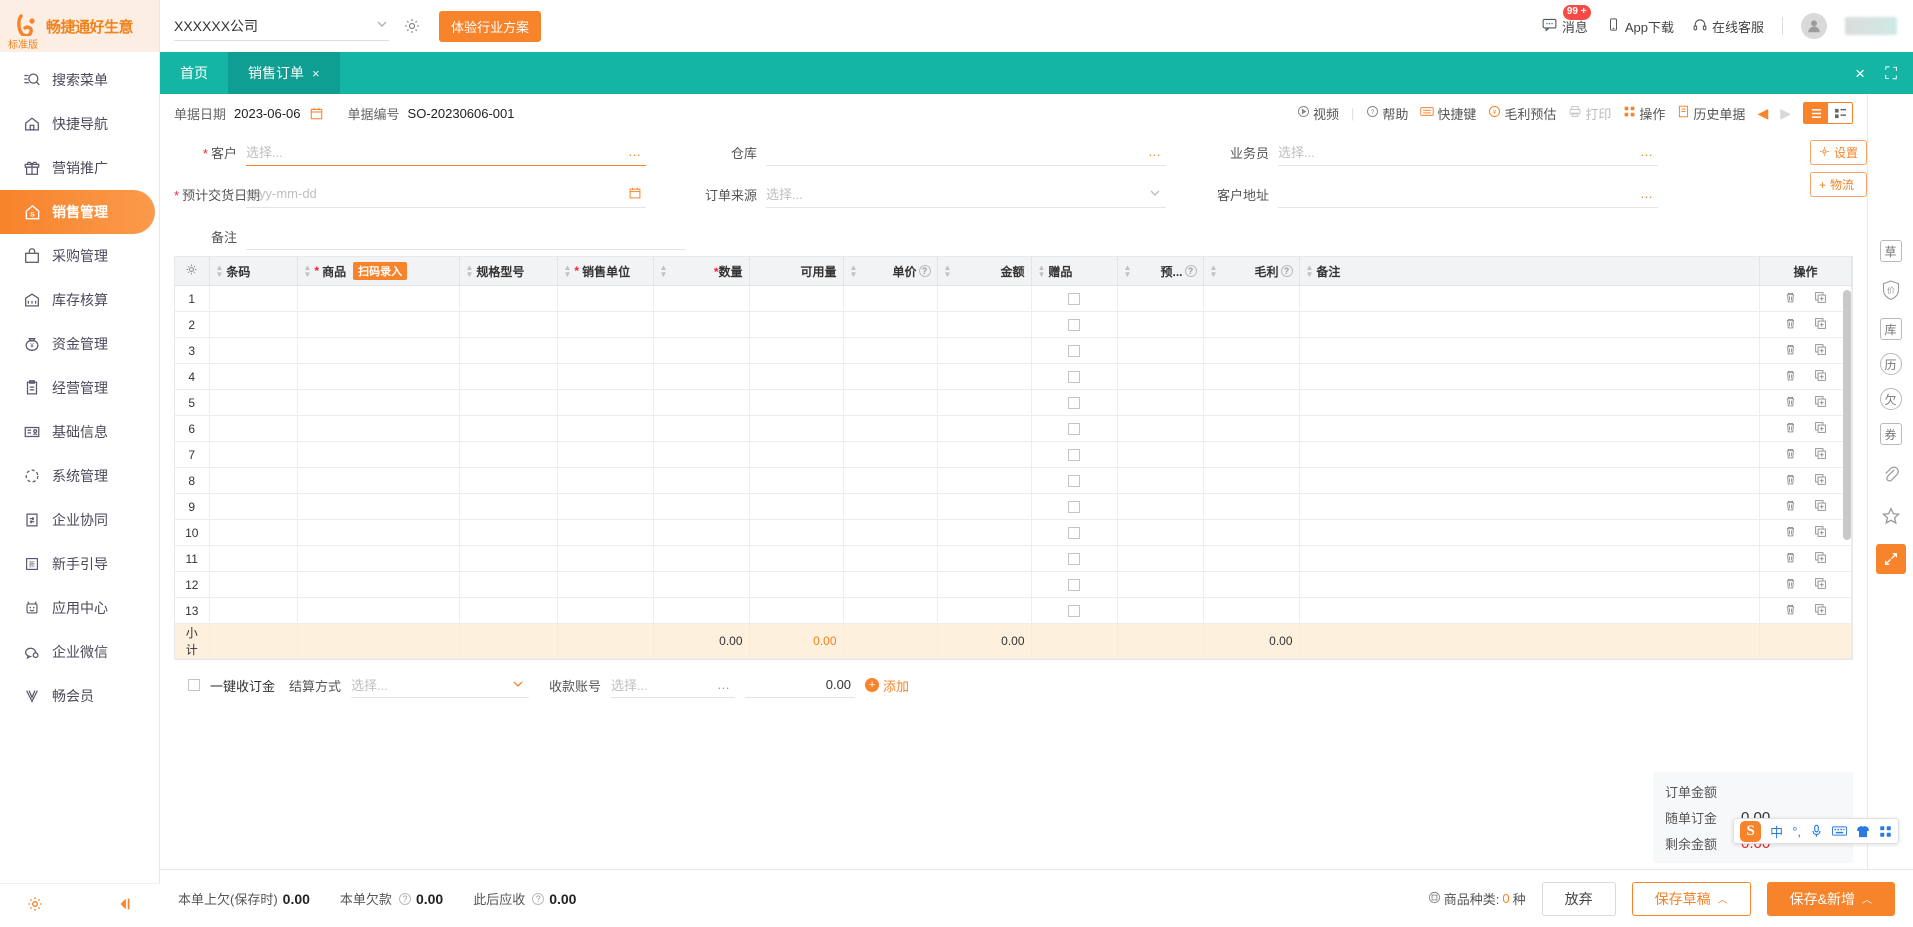 The height and width of the screenshot is (927, 1913). Describe the element at coordinates (446, 194) in the screenshot. I see `delivery-date-input: yyyy-mm-dd` at that location.